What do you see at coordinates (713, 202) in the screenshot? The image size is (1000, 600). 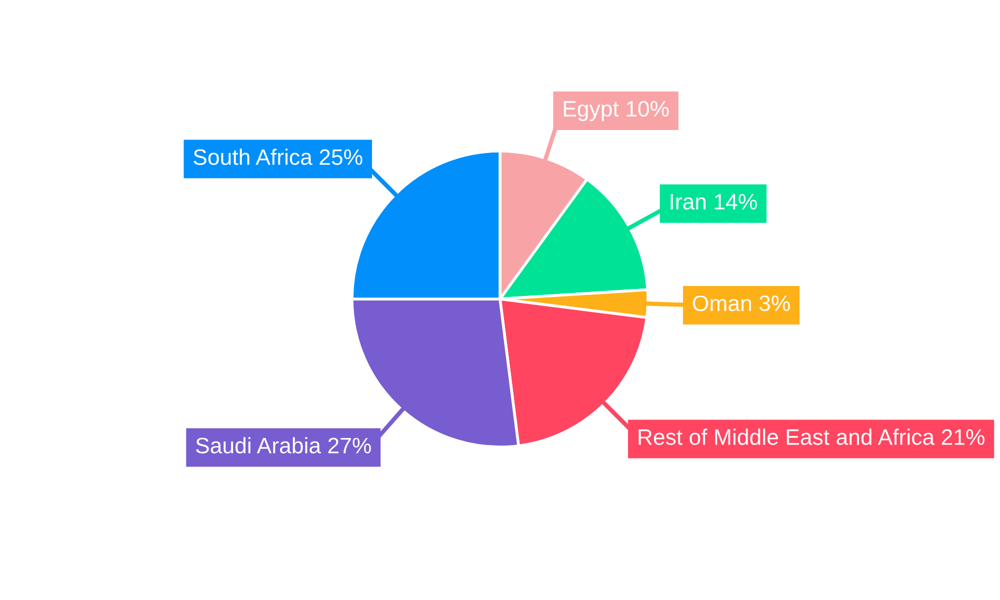 I see `slice-label: Iran 14%` at bounding box center [713, 202].